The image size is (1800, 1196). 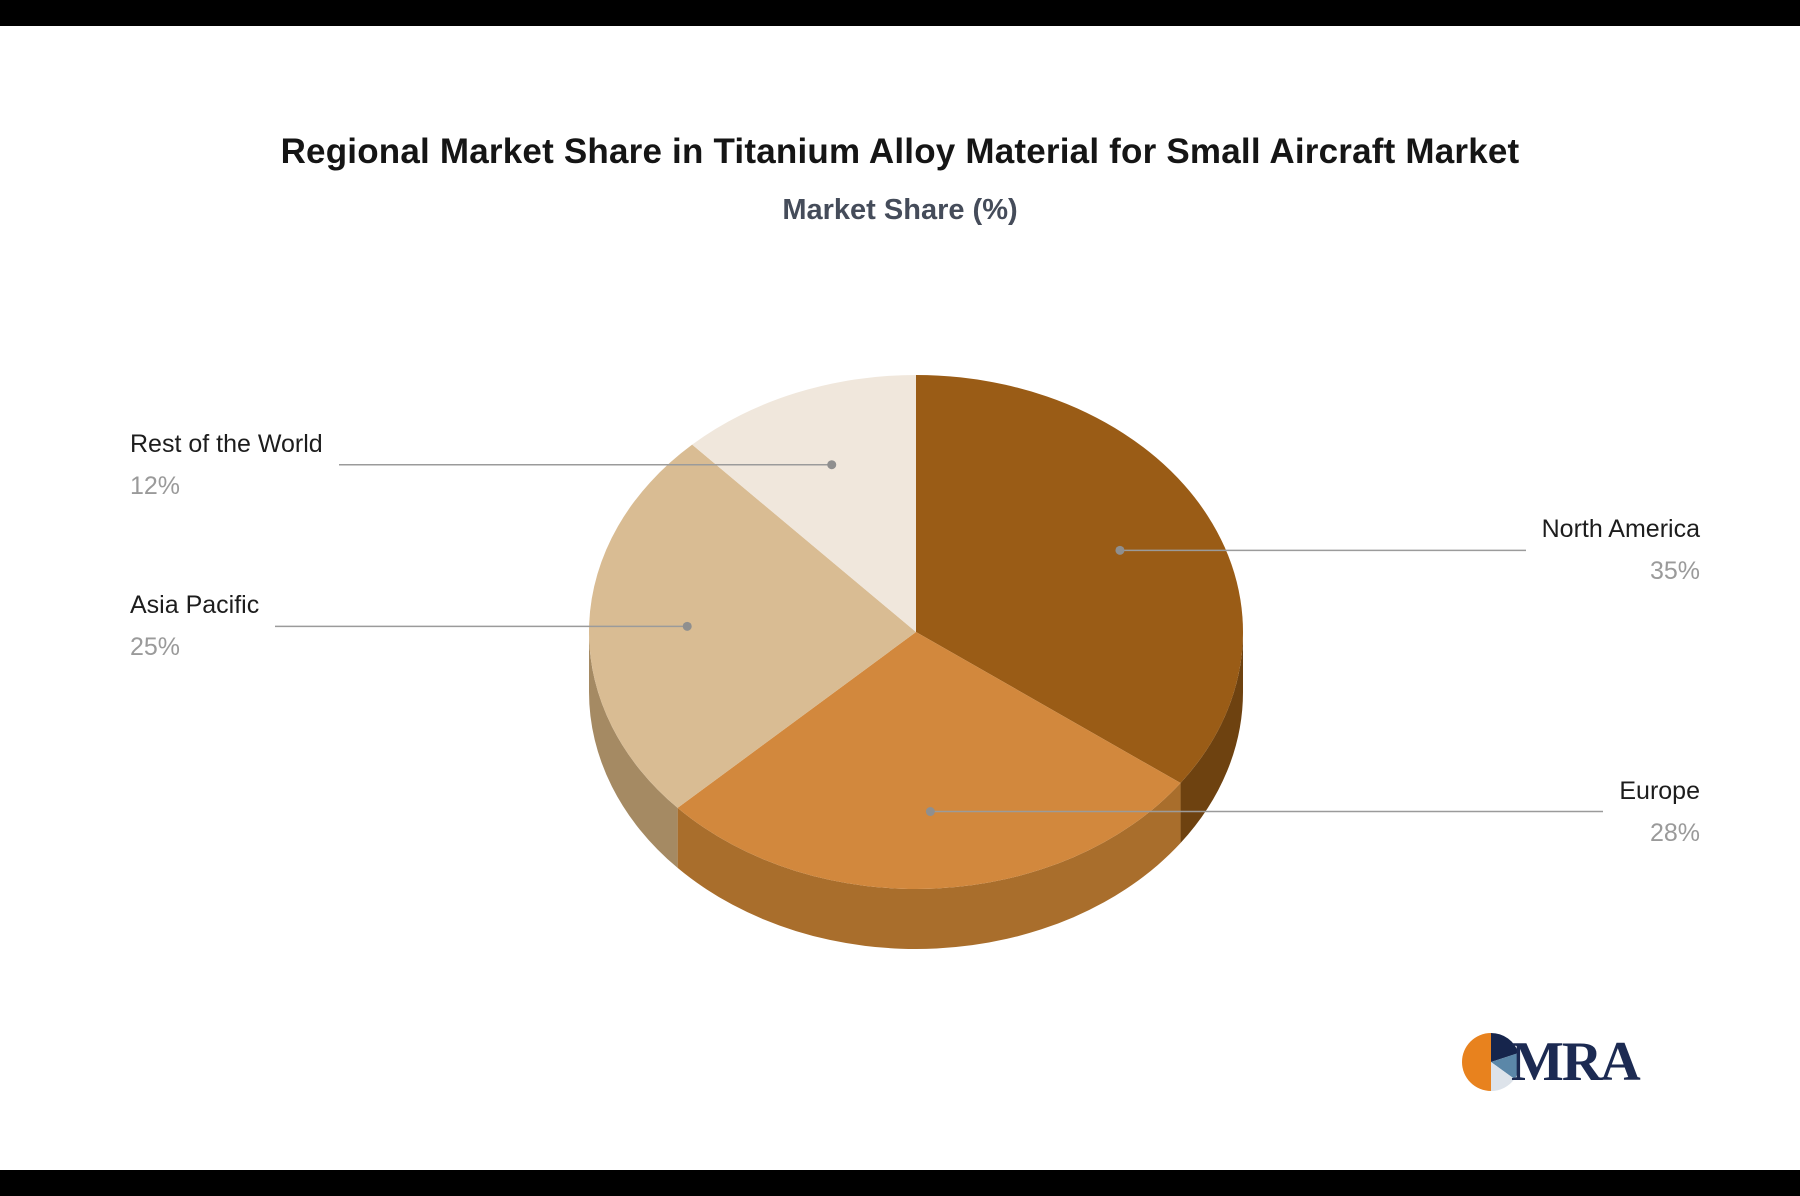 I want to click on pie-side-north-america, so click(x=1211, y=738).